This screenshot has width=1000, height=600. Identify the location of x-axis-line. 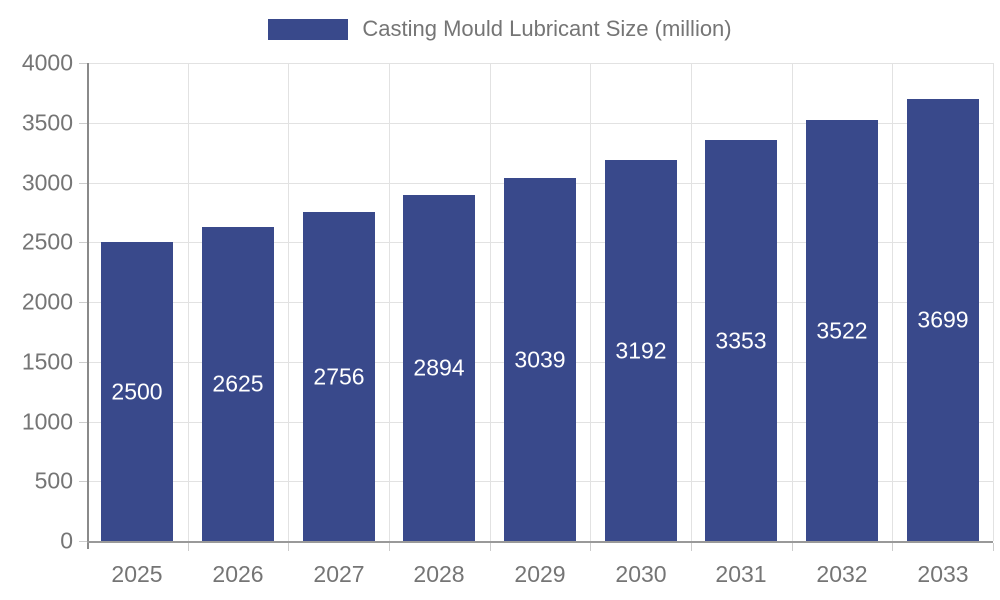
(540, 542).